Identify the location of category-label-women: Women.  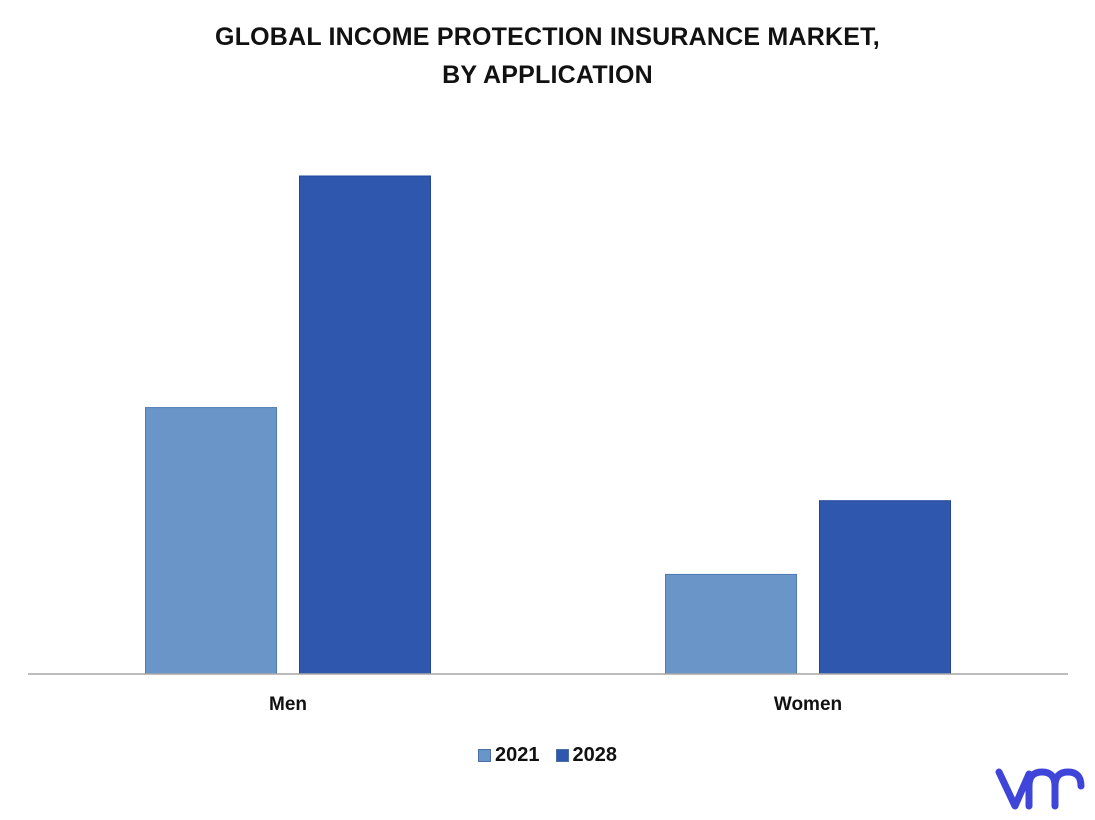
(808, 704).